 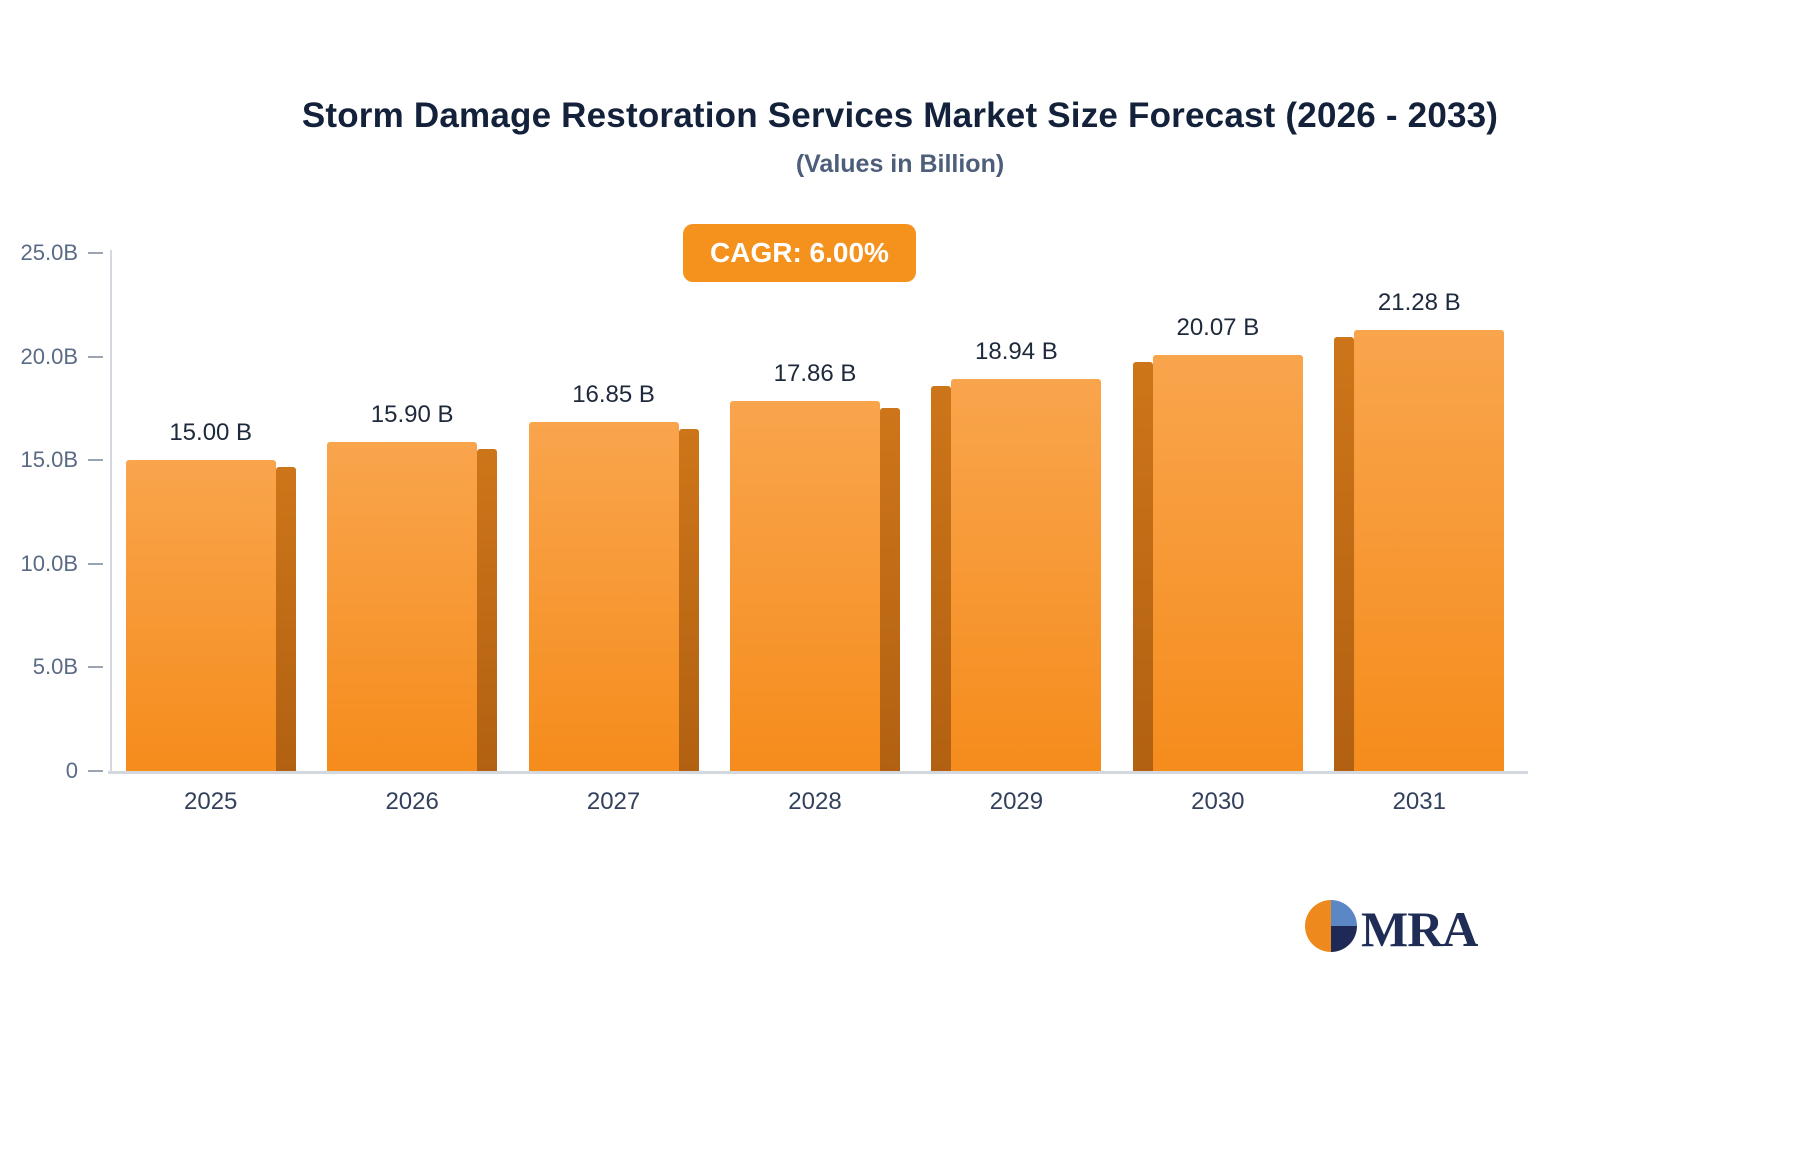 I want to click on y-axis-tick-label: 10.0B, so click(x=49, y=563).